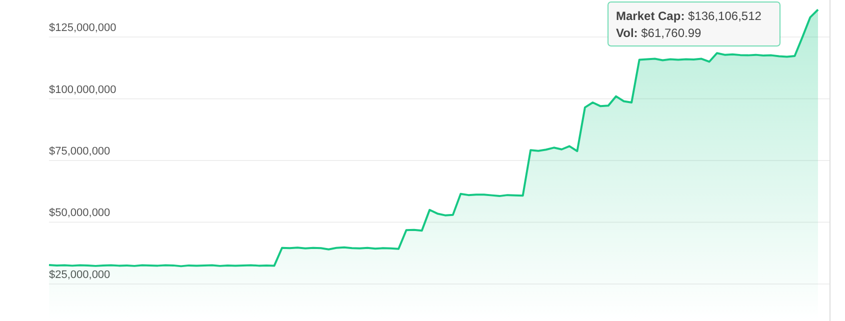  Describe the element at coordinates (689, 16) in the screenshot. I see `annotation: Market Cap: $136,106,512` at that location.